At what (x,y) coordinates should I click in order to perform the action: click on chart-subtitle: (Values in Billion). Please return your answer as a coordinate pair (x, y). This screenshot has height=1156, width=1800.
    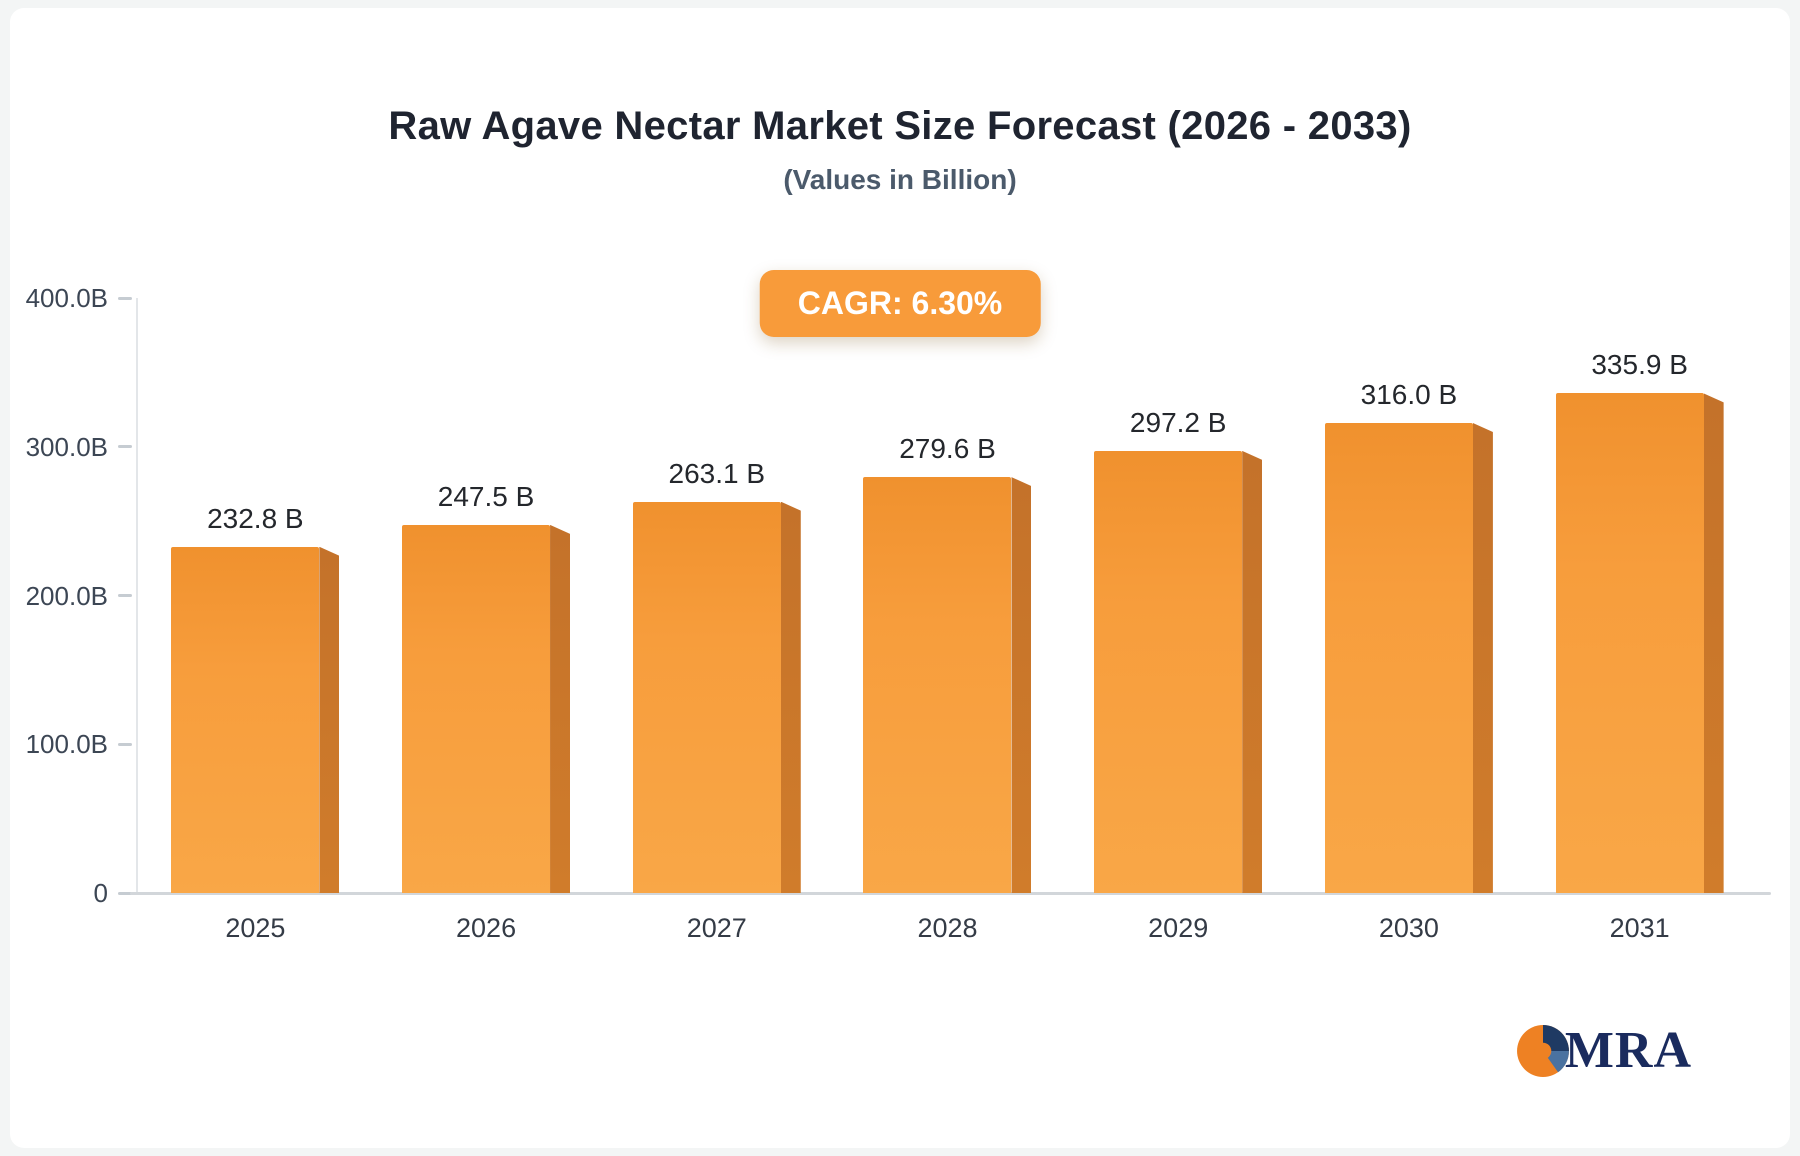
    Looking at the image, I should click on (900, 179).